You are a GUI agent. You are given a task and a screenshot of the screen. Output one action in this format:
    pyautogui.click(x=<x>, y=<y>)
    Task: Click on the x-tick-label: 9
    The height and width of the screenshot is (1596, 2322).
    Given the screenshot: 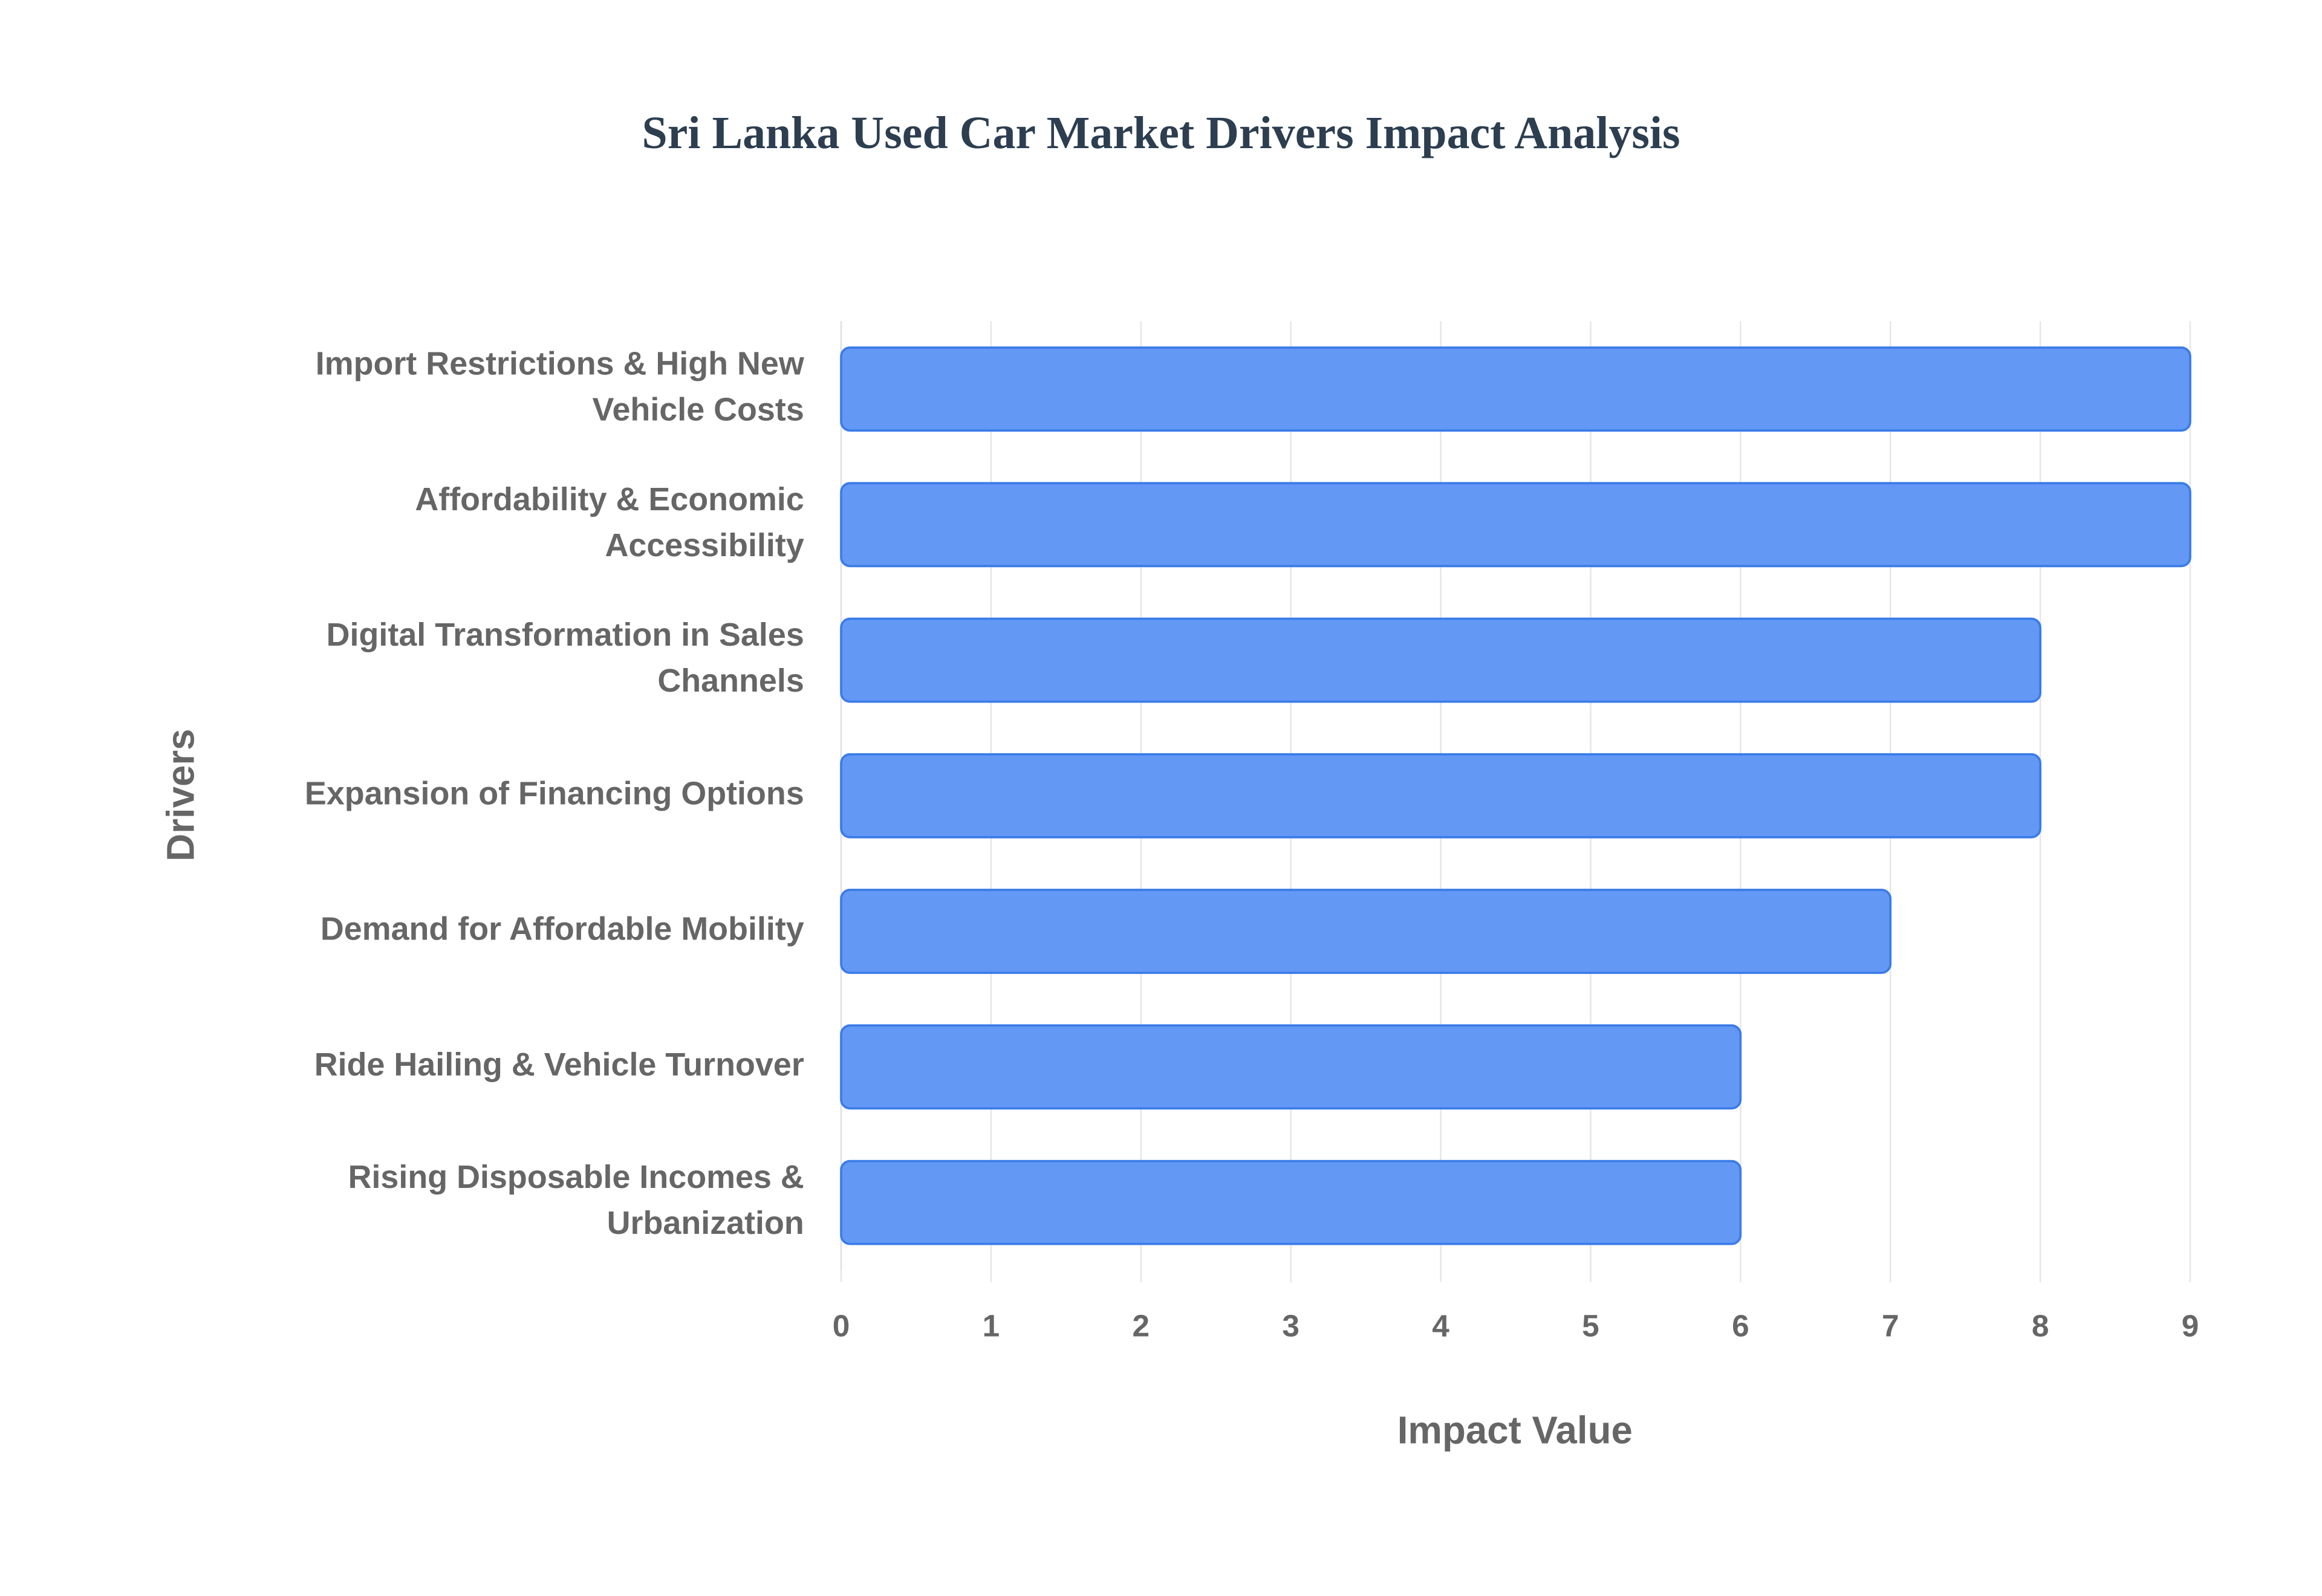 What is the action you would take?
    pyautogui.click(x=2190, y=1325)
    